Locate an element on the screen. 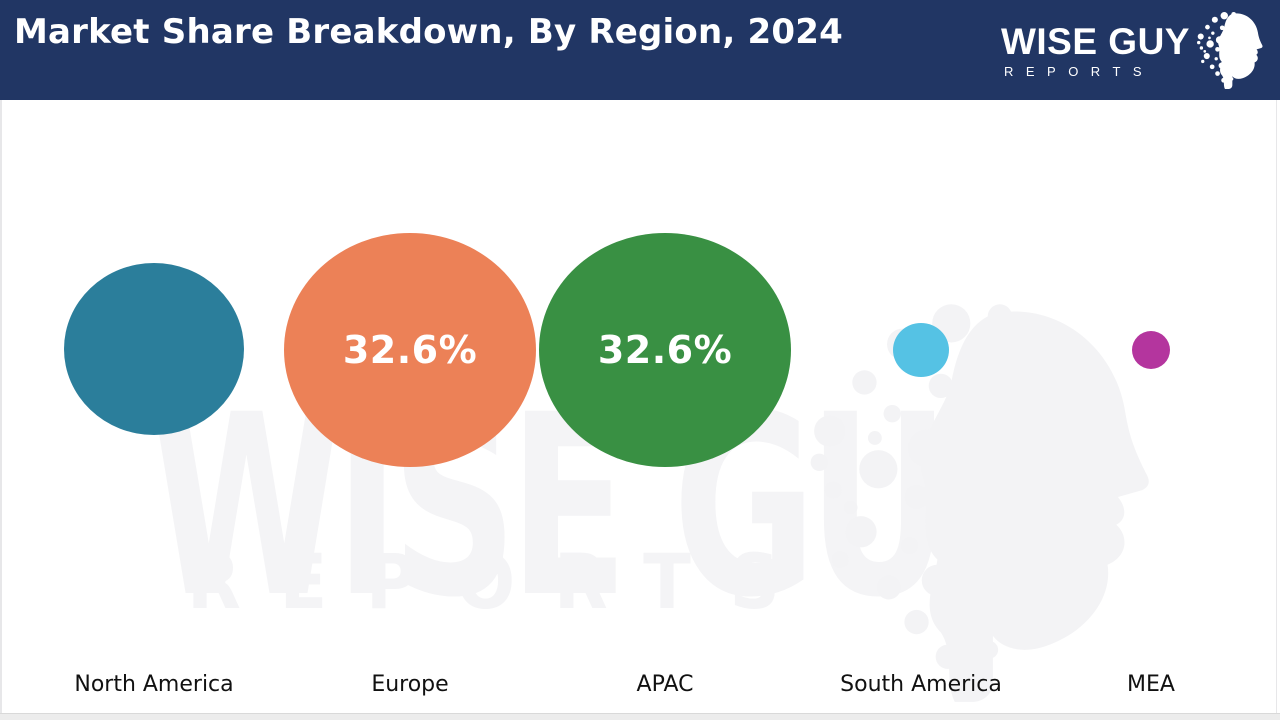 The height and width of the screenshot is (720, 1280). logo-subtext: REPORTS is located at coordinates (1079, 71).